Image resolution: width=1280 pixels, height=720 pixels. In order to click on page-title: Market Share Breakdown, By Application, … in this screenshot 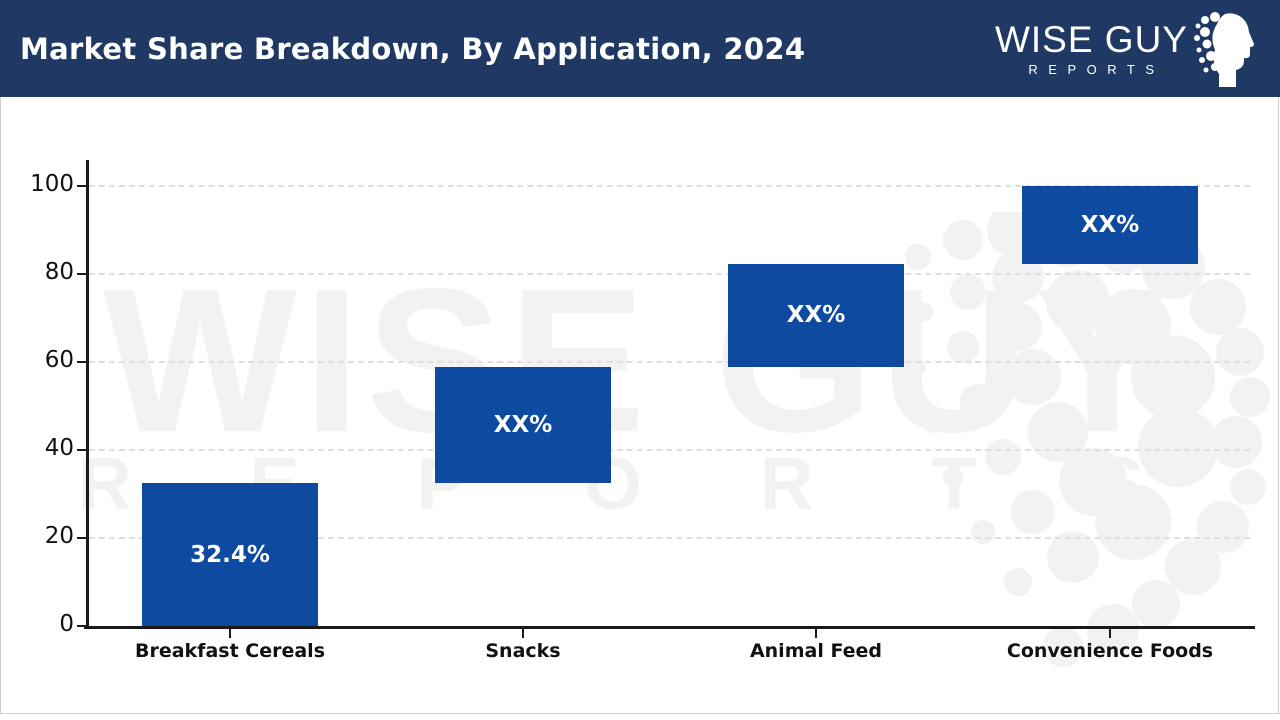, I will do `click(413, 48)`.